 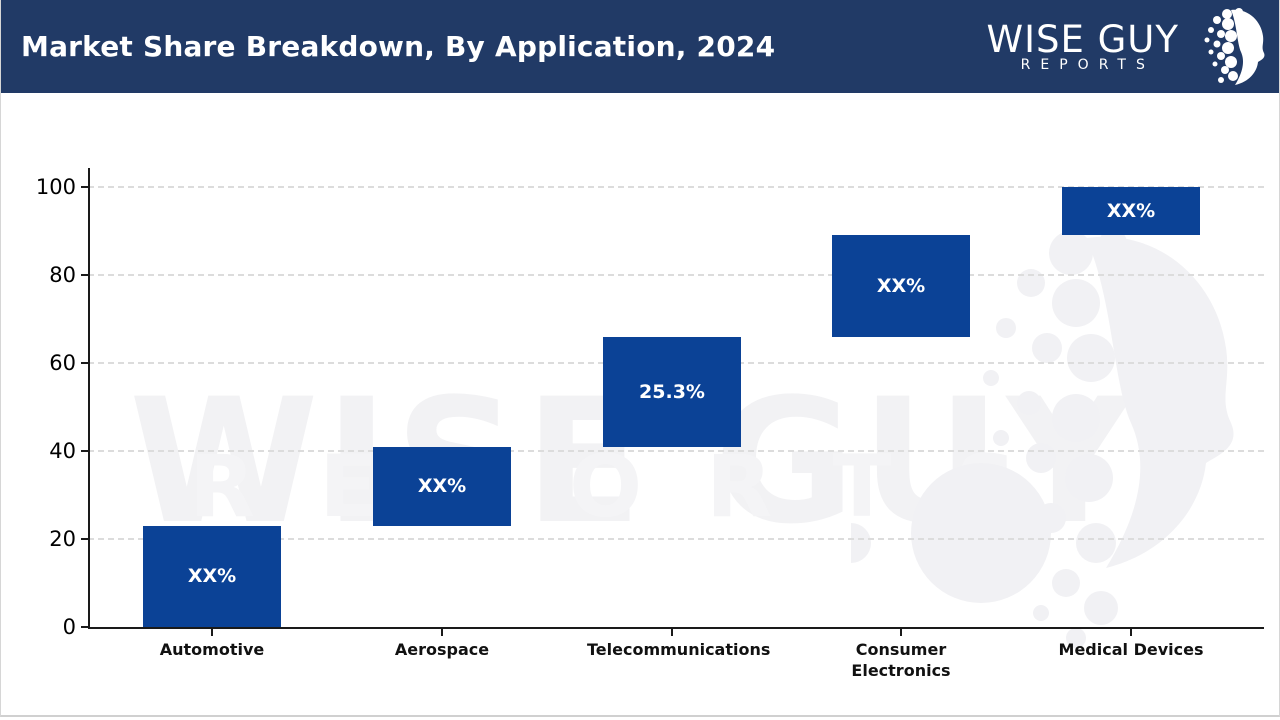 I want to click on watermark-subtext: REPORTS, so click(x=635, y=487).